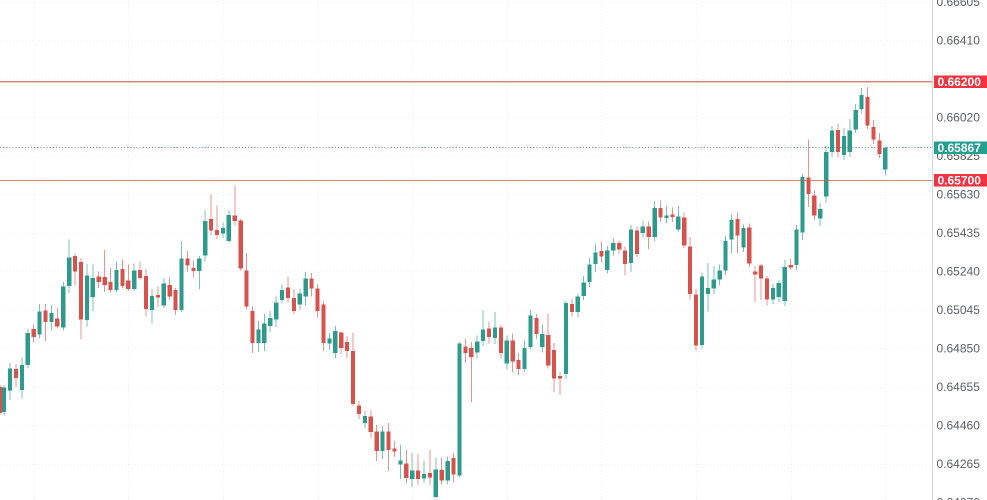 This screenshot has width=987, height=500. I want to click on svg-text: 0.64655, so click(959, 387).